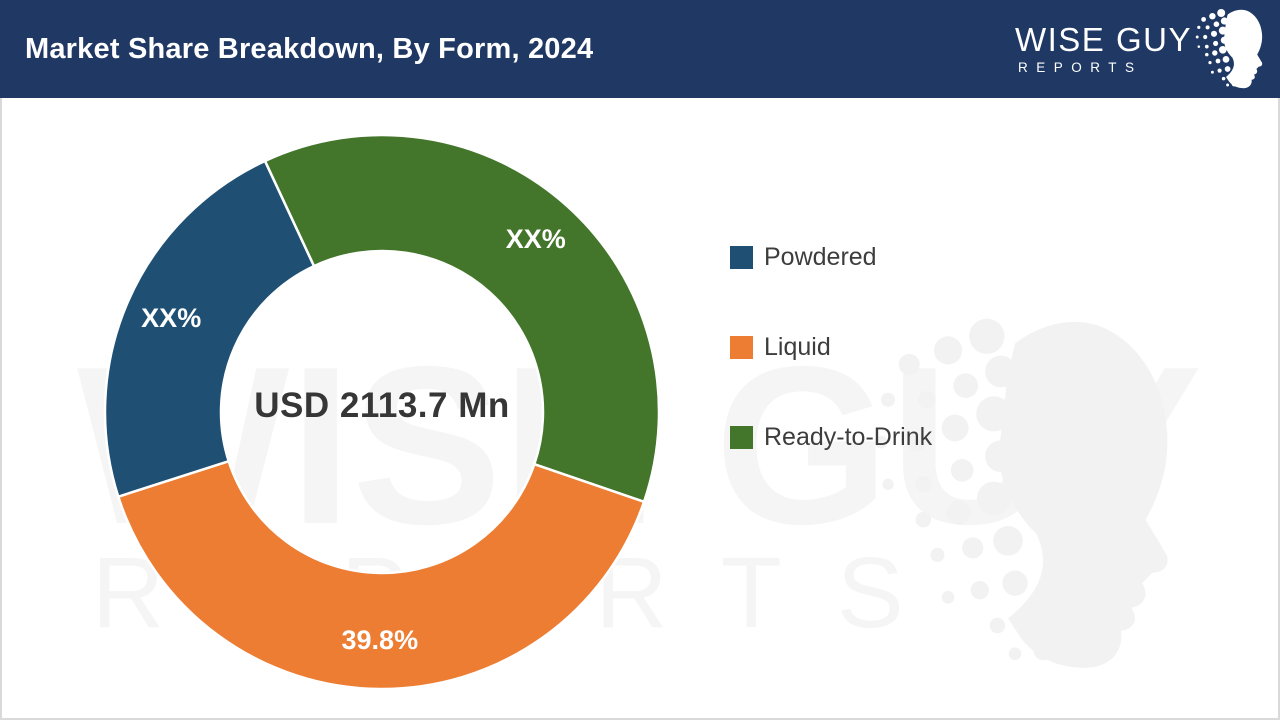 The image size is (1280, 720). What do you see at coordinates (380, 640) in the screenshot?
I see `slice-value-label: 39.8%` at bounding box center [380, 640].